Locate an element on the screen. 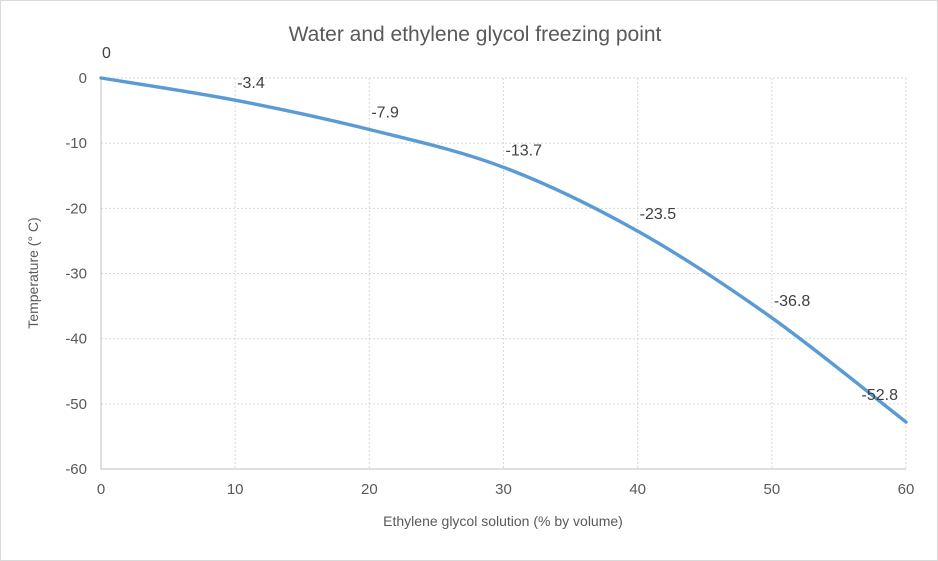 The width and height of the screenshot is (938, 561). x-tick-label: 60 is located at coordinates (906, 489).